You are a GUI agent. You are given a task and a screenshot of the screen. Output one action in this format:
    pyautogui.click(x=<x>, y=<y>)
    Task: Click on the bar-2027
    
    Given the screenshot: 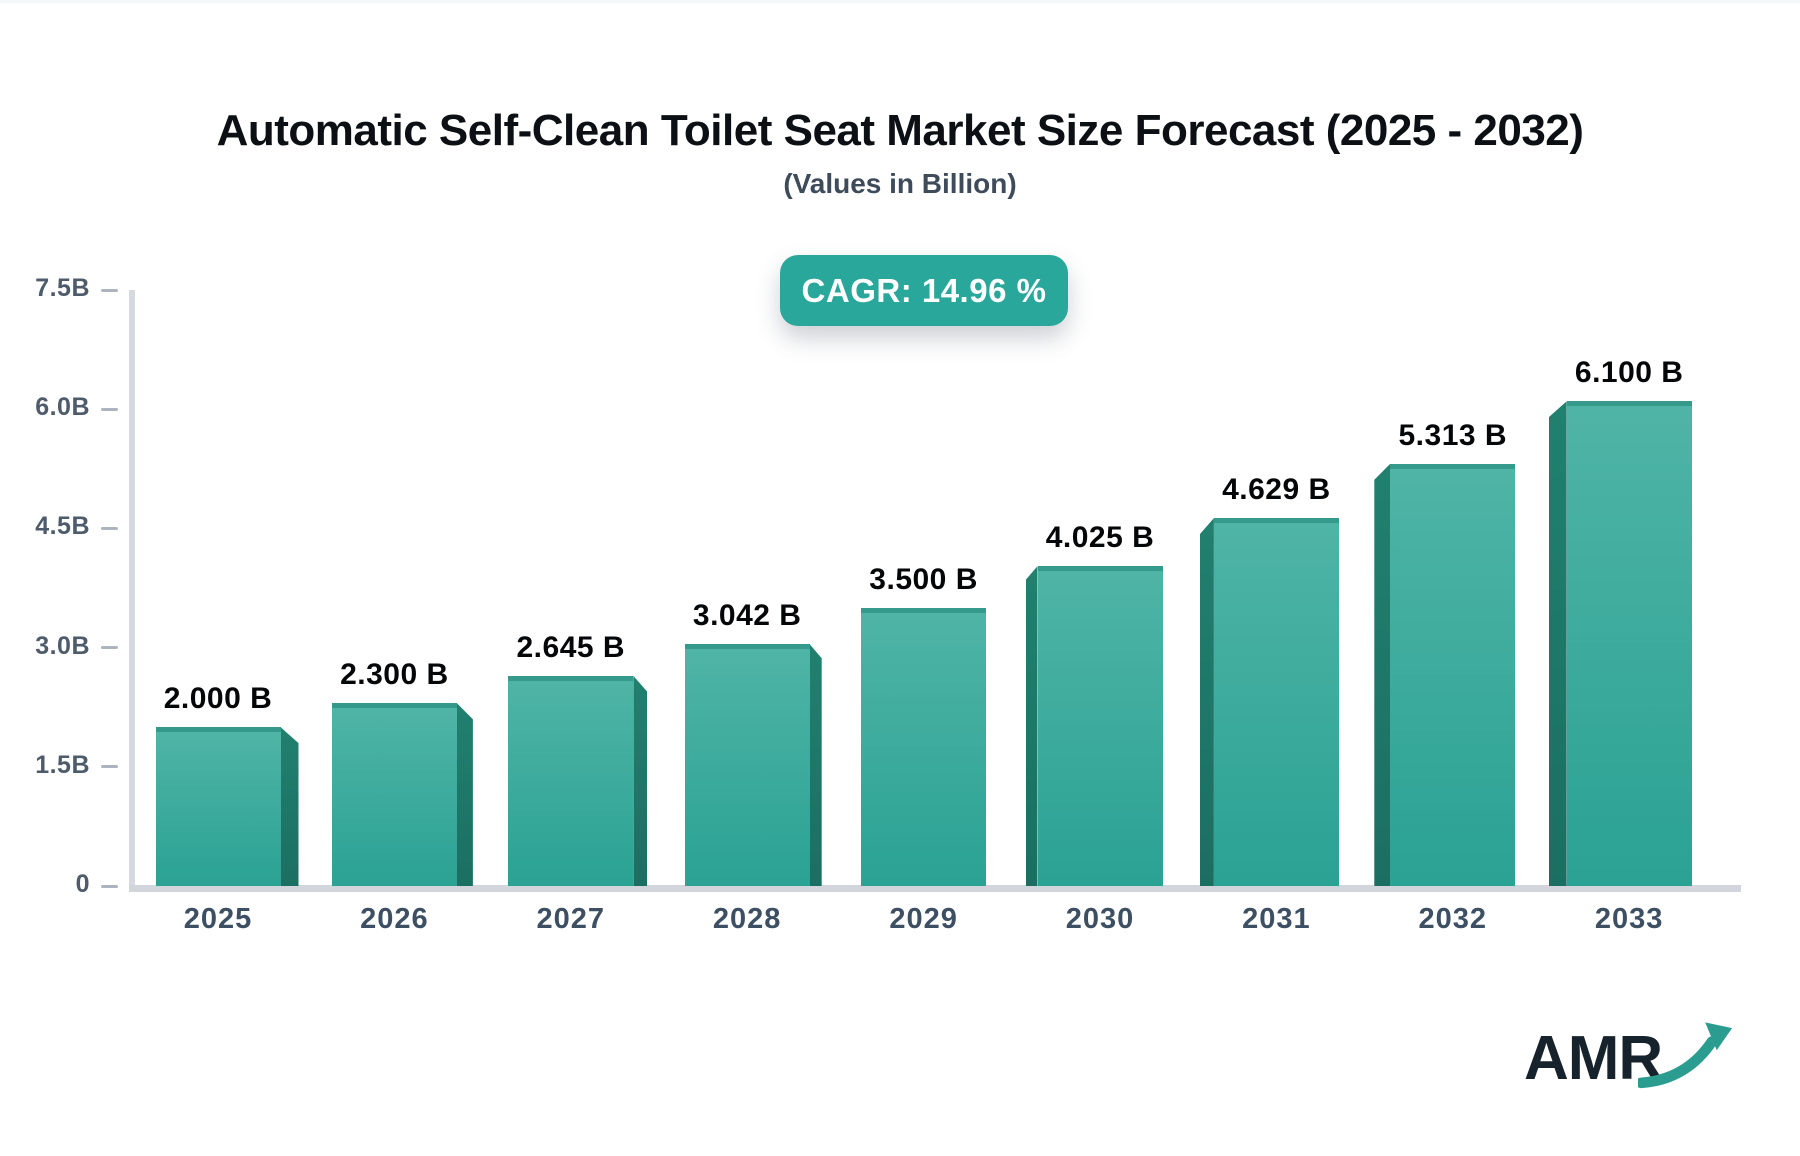 What is the action you would take?
    pyautogui.click(x=571, y=780)
    